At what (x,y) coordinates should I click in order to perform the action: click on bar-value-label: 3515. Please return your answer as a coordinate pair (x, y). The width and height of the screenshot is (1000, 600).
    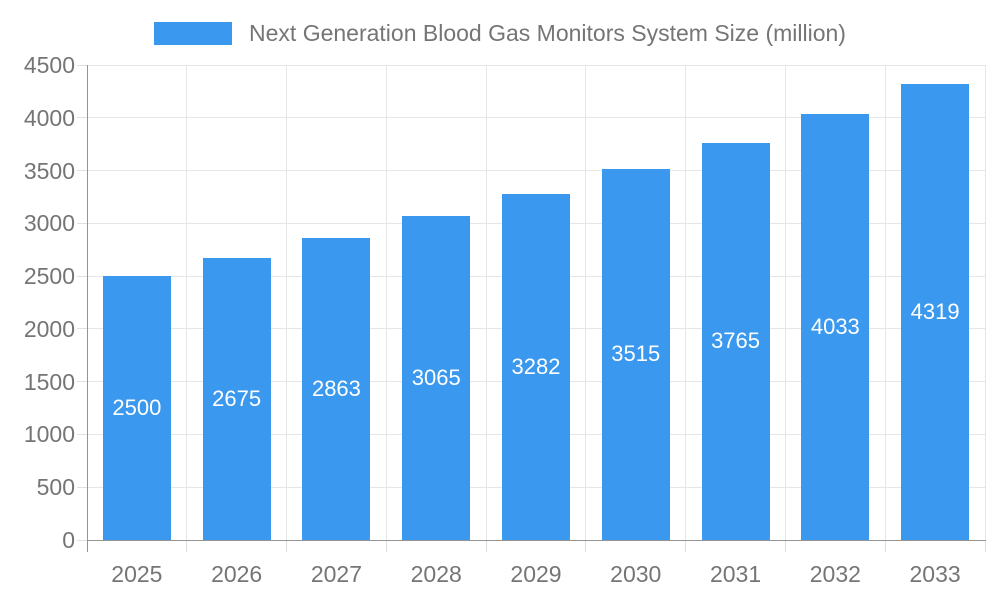
    Looking at the image, I should click on (636, 354).